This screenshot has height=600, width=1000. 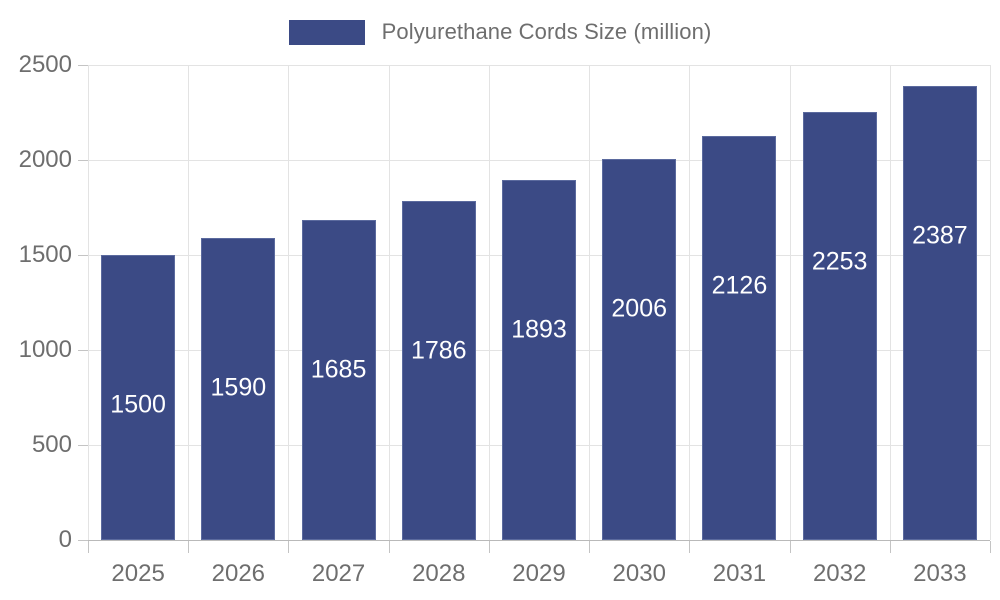 What do you see at coordinates (238, 573) in the screenshot?
I see `x-axis-tick-label: 2026` at bounding box center [238, 573].